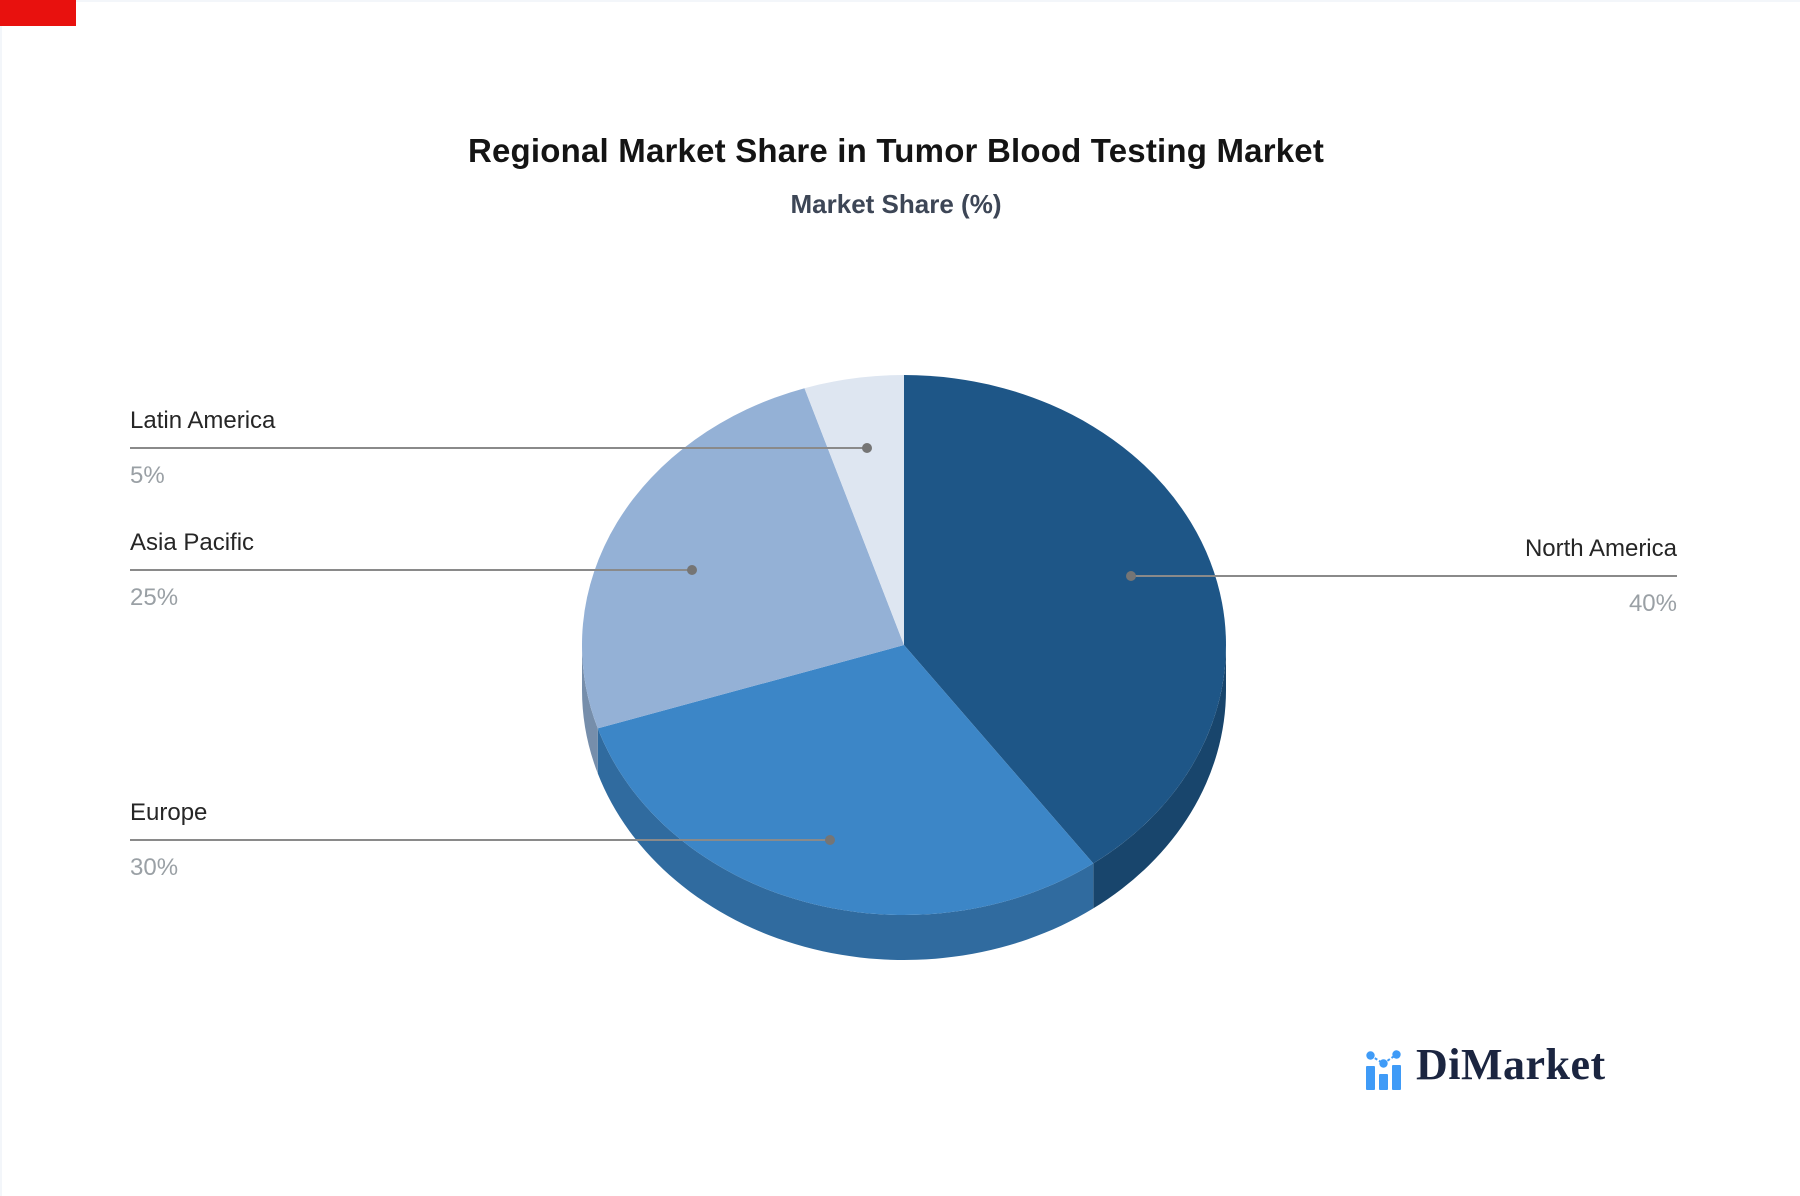 The image size is (1800, 1196). Describe the element at coordinates (867, 448) in the screenshot. I see `callout-dot-latin-america` at that location.